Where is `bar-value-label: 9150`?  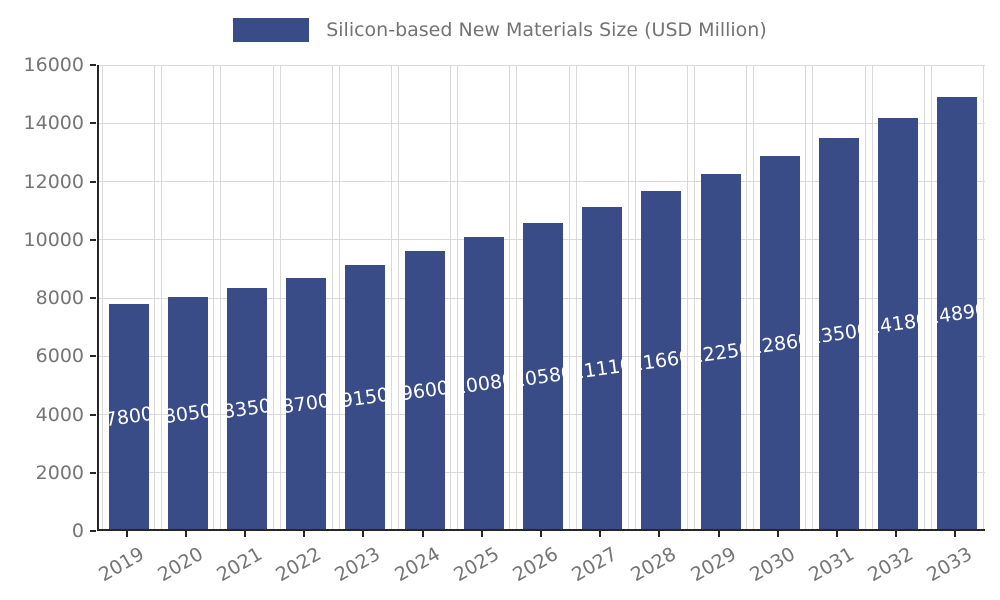
bar-value-label: 9150 is located at coordinates (365, 397).